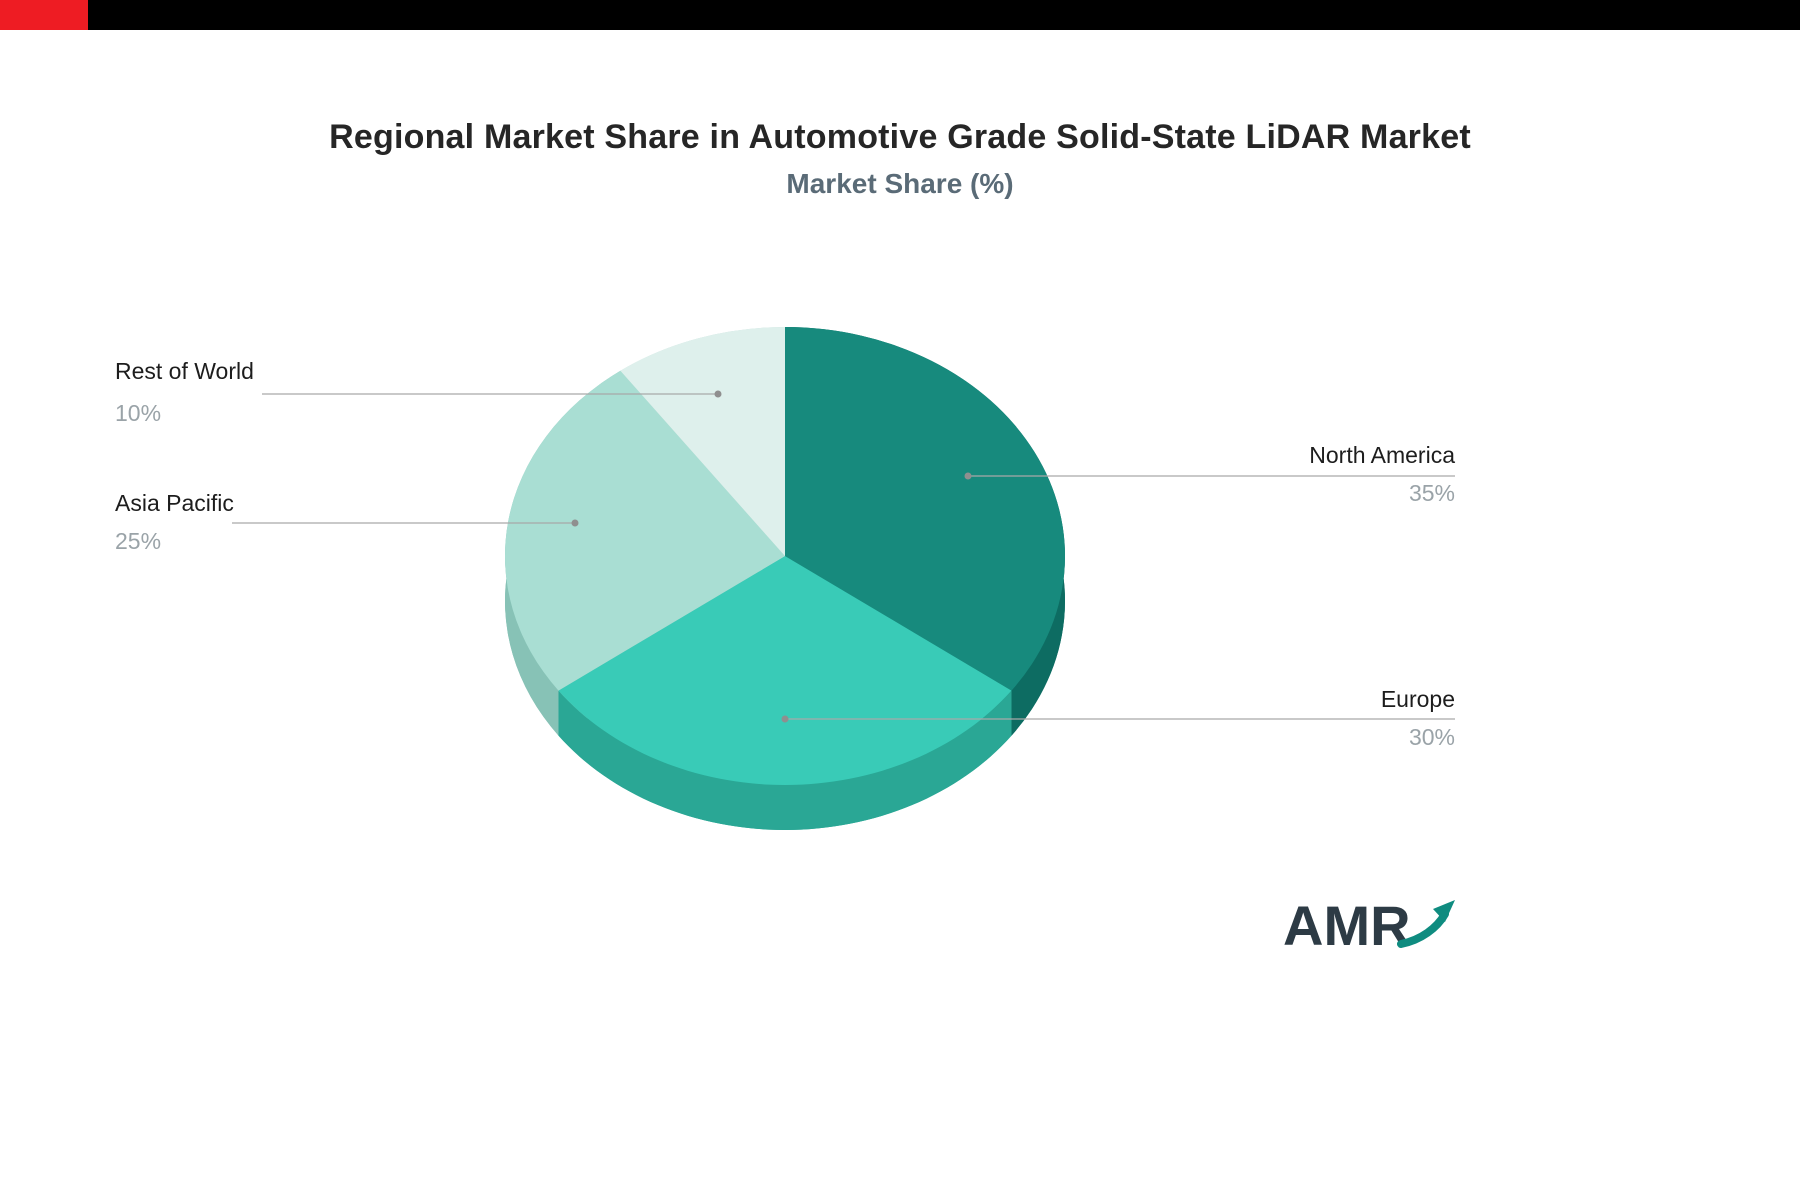 This screenshot has width=1800, height=1196. What do you see at coordinates (184, 371) in the screenshot?
I see `slice-label-rest-of-world: Rest of World` at bounding box center [184, 371].